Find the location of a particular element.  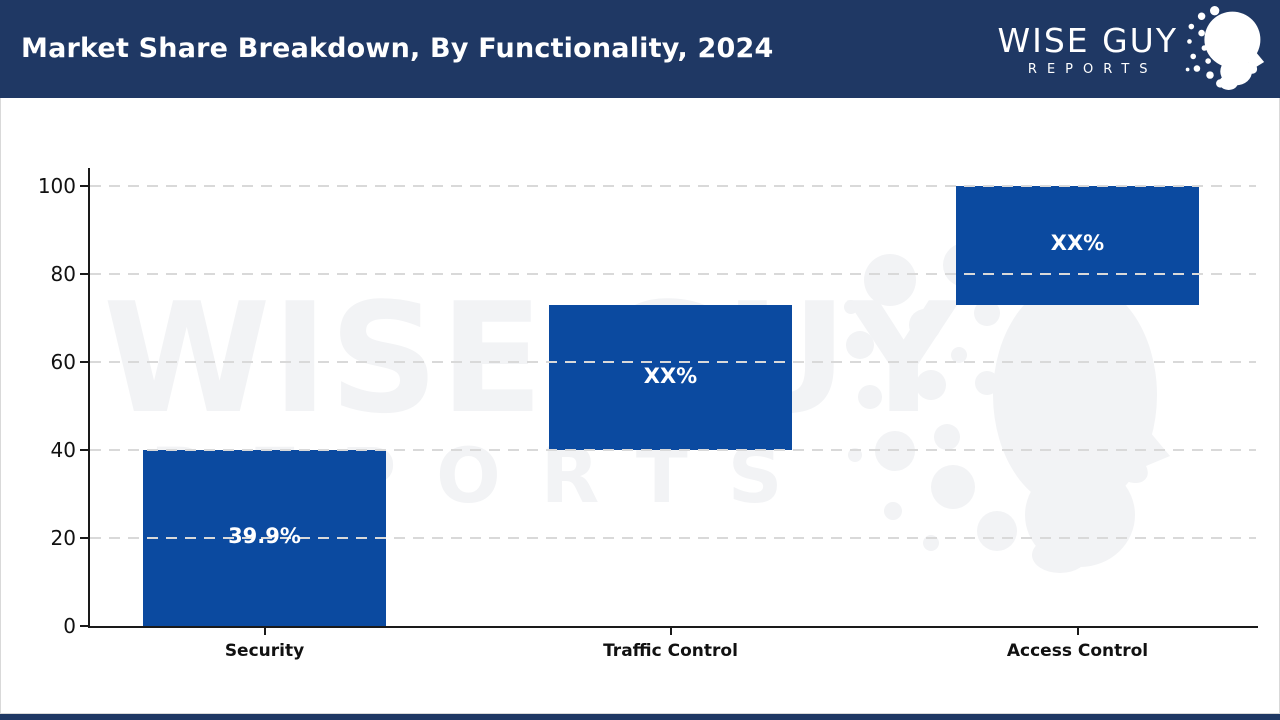

bar-label-access-control: XX% is located at coordinates (1077, 243).